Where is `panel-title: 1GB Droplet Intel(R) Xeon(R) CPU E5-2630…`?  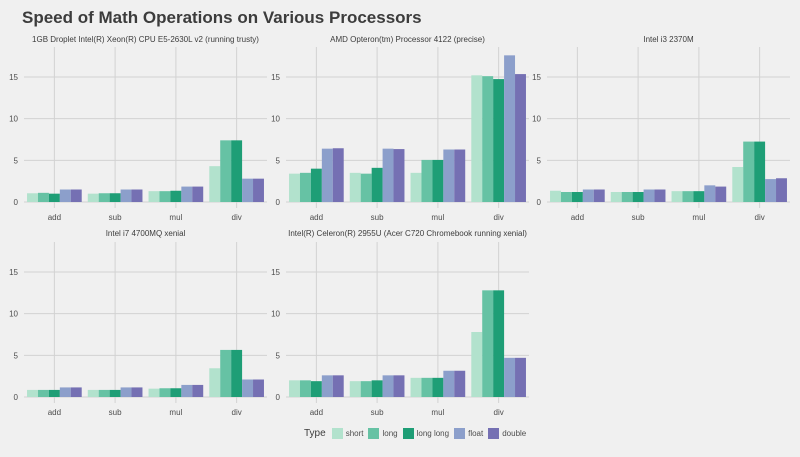 panel-title: 1GB Droplet Intel(R) Xeon(R) CPU E5-2630… is located at coordinates (145, 39).